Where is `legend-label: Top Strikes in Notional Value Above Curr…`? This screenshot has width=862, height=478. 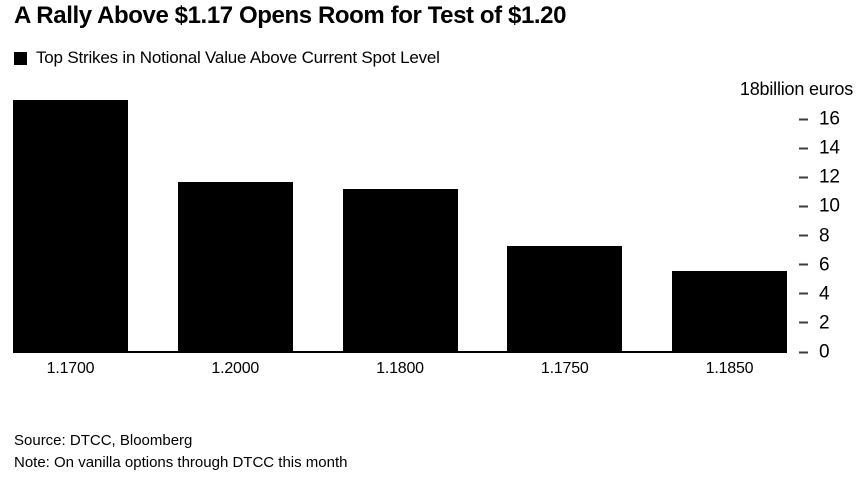
legend-label: Top Strikes in Notional Value Above Curr… is located at coordinates (238, 57).